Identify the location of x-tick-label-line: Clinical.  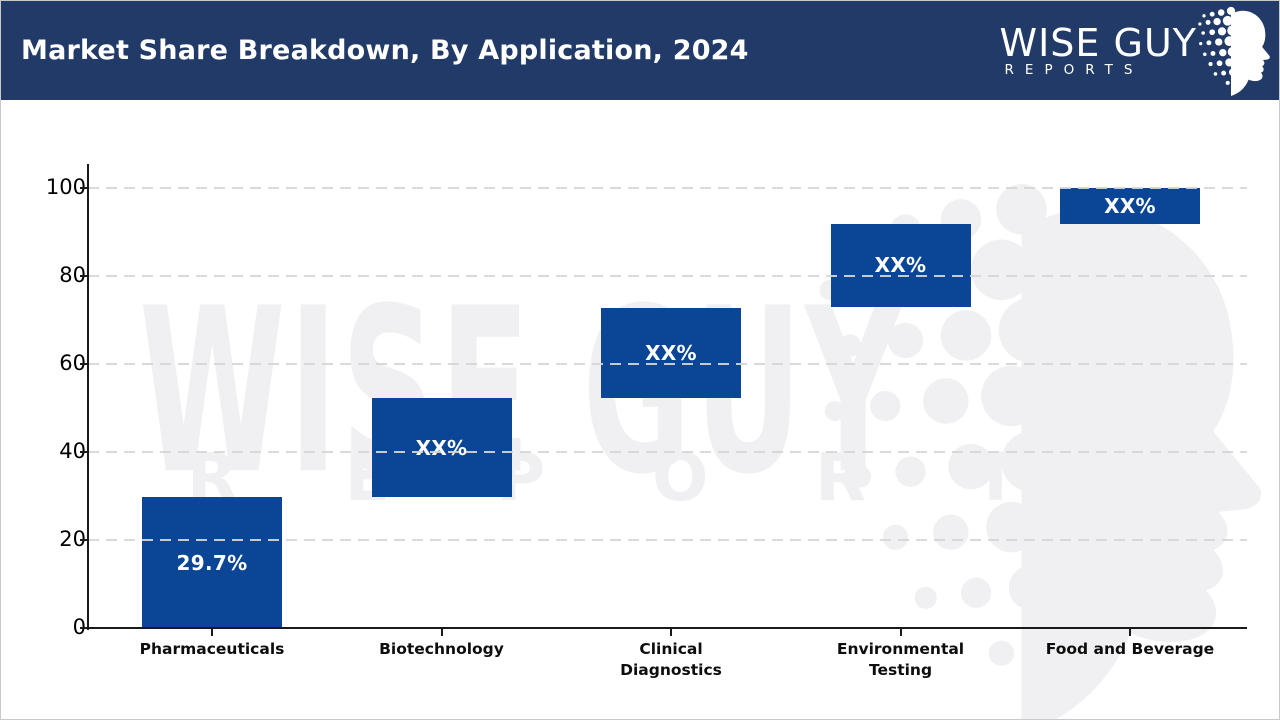
(671, 649).